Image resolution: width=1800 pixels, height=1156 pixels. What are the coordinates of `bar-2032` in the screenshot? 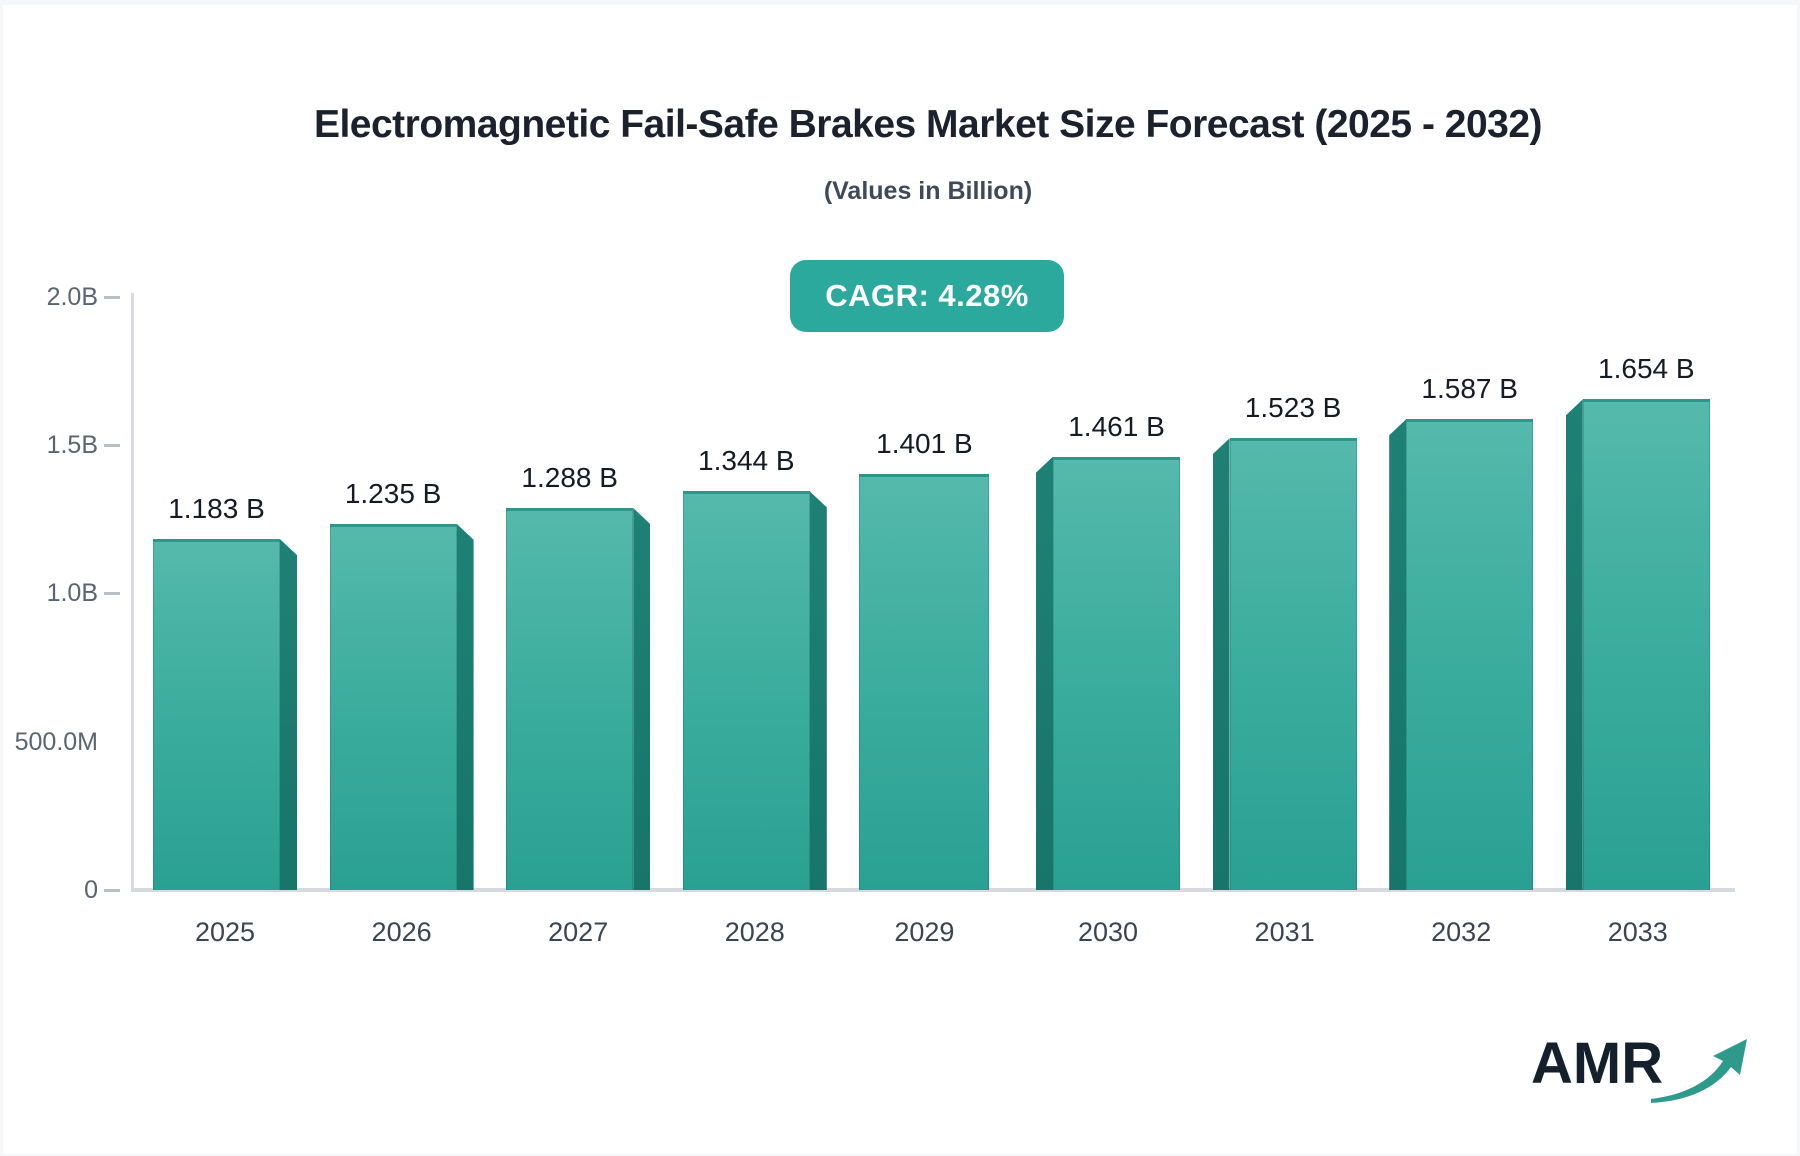 It's located at (1470, 654).